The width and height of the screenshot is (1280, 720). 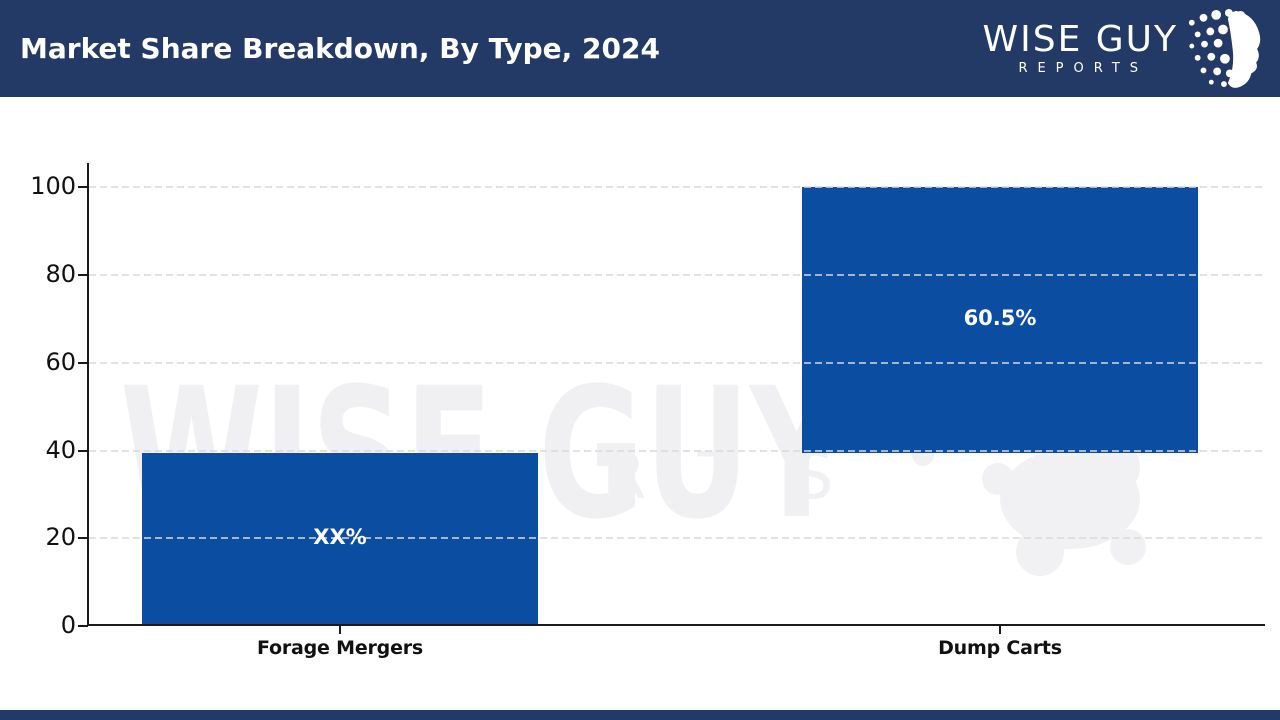 I want to click on bar-forage-mergers, so click(x=340, y=539).